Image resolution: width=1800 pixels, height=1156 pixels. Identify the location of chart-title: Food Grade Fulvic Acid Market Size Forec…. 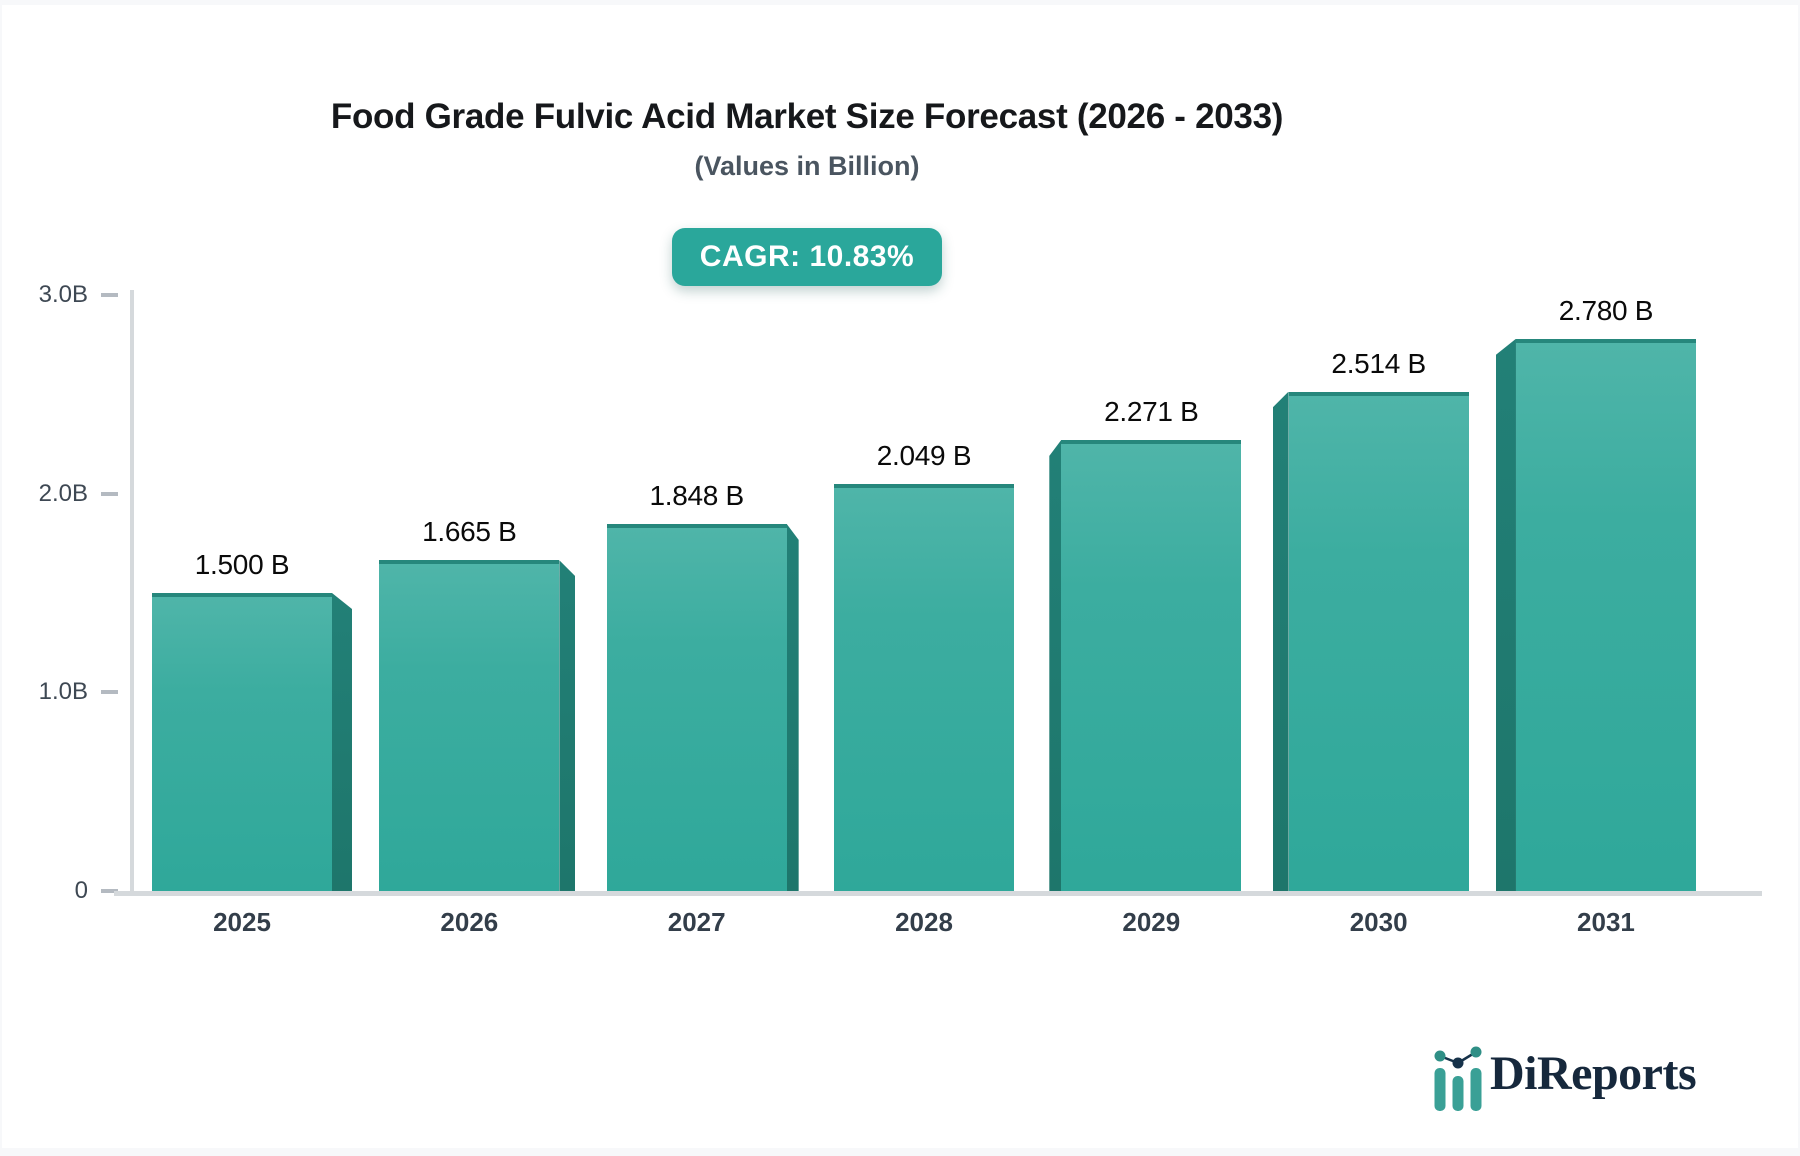
(807, 116).